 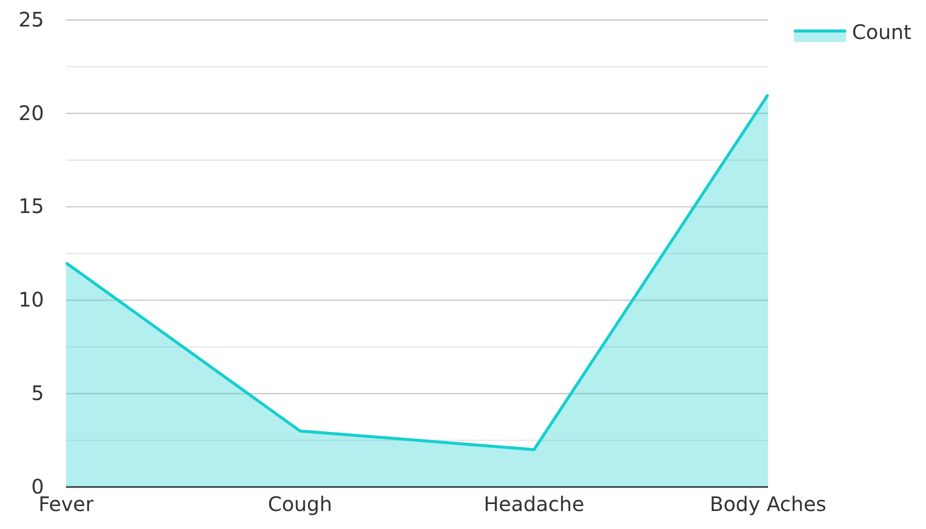 What do you see at coordinates (534, 504) in the screenshot?
I see `x-tick-label: Headache` at bounding box center [534, 504].